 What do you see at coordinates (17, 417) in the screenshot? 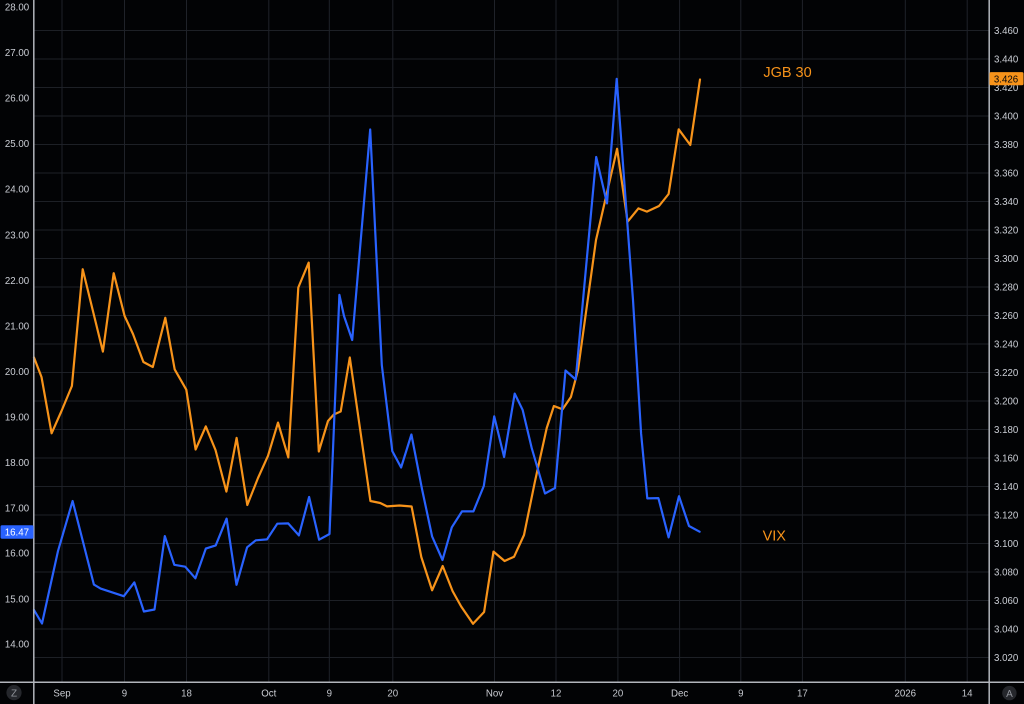
I see `svg-text: 19.00` at bounding box center [17, 417].